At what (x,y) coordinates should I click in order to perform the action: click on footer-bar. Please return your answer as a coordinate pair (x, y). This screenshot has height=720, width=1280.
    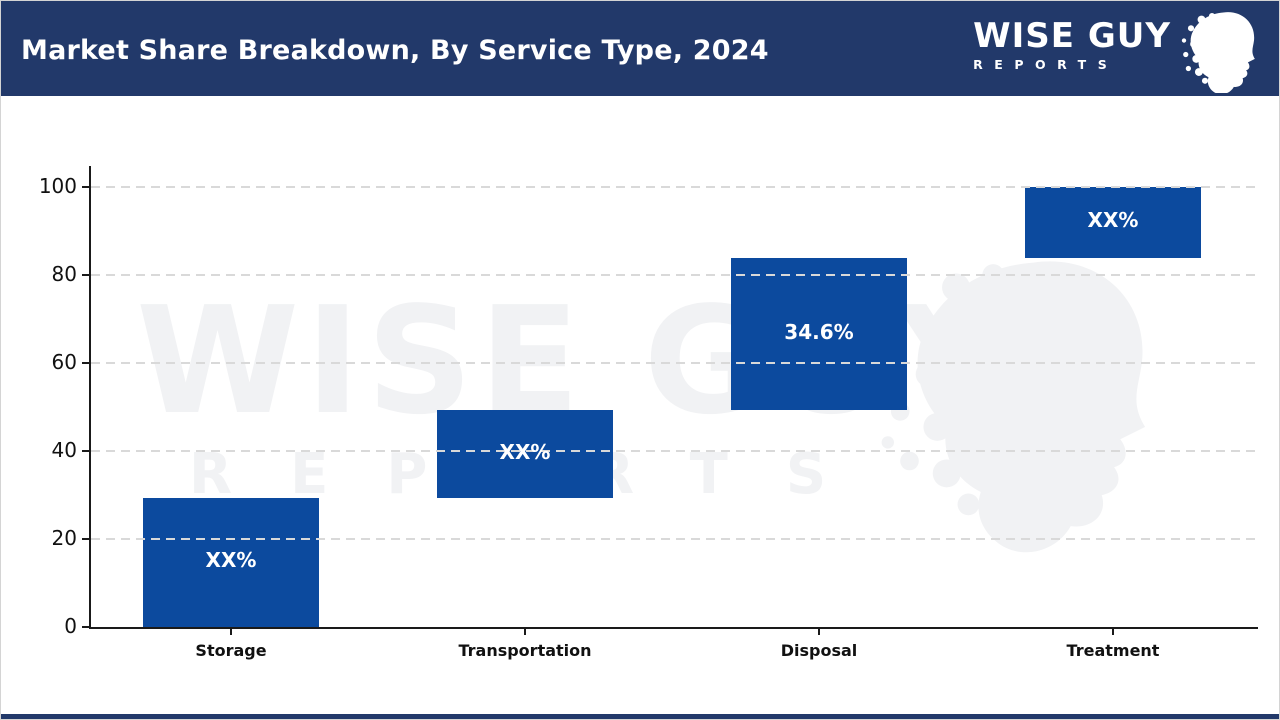
    Looking at the image, I should click on (640, 716).